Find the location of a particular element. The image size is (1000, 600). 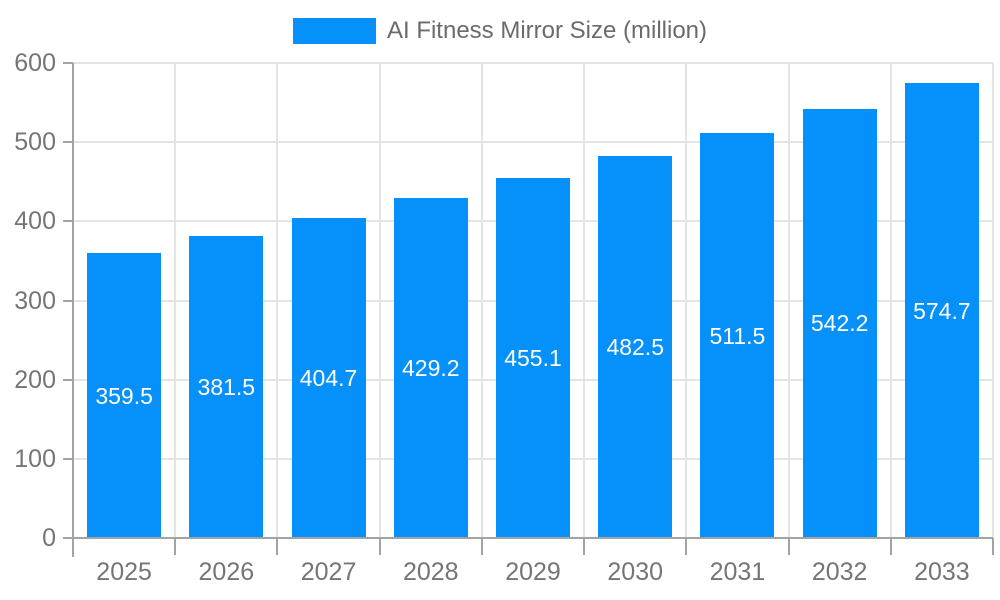

y-tick-label-400: 400 is located at coordinates (35, 221).